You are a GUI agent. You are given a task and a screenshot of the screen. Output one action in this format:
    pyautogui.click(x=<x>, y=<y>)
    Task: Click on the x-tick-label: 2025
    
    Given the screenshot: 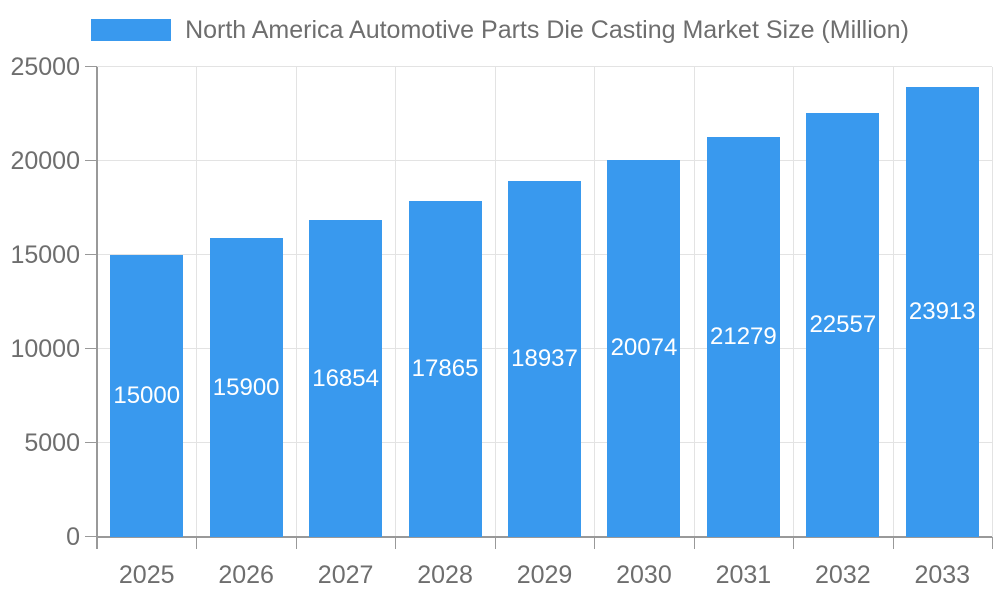 What is the action you would take?
    pyautogui.click(x=146, y=575)
    